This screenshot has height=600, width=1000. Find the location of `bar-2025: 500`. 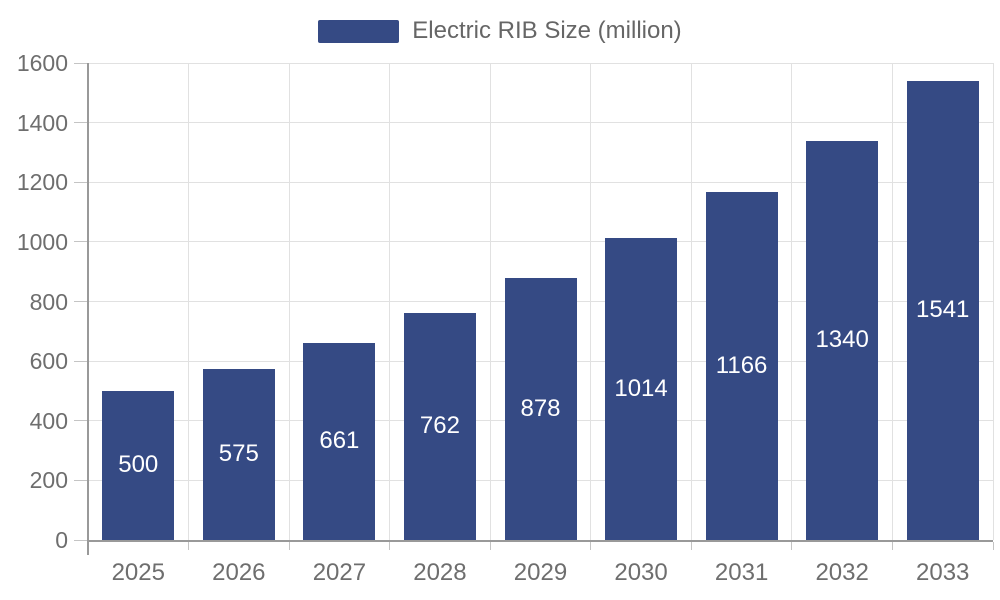

bar-2025: 500 is located at coordinates (138, 465).